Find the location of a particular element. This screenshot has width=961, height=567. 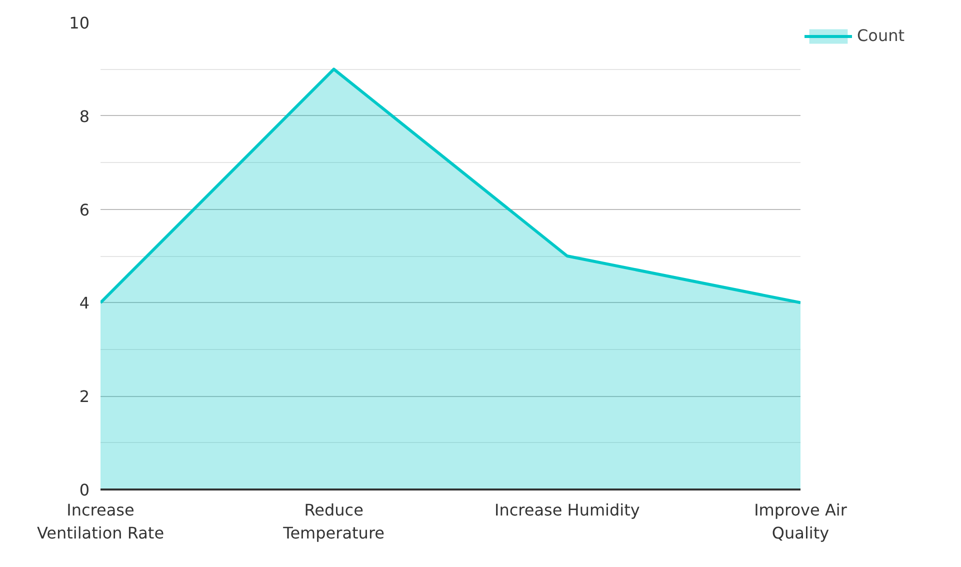

y-tick-label: 0 is located at coordinates (84, 490).